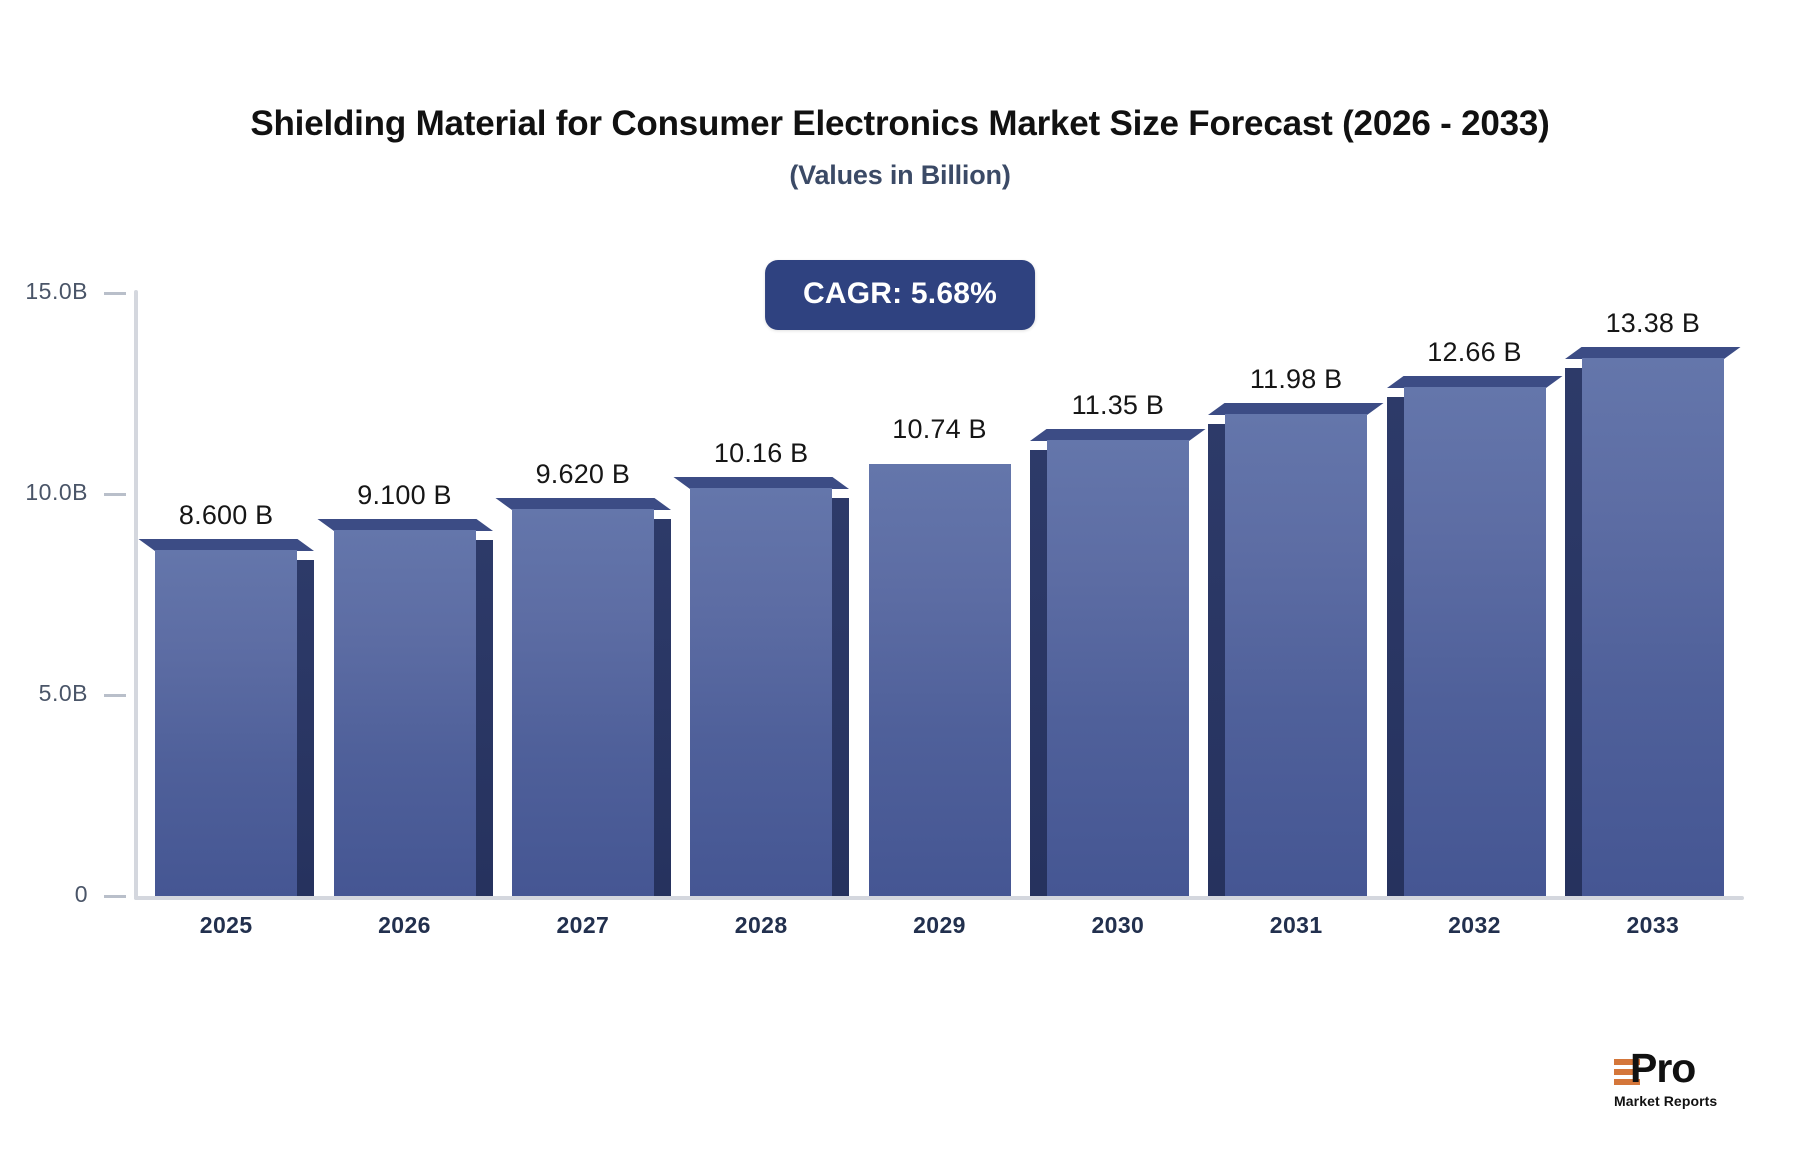 The image size is (1800, 1156). I want to click on bar: 11.98 B, so click(1296, 630).